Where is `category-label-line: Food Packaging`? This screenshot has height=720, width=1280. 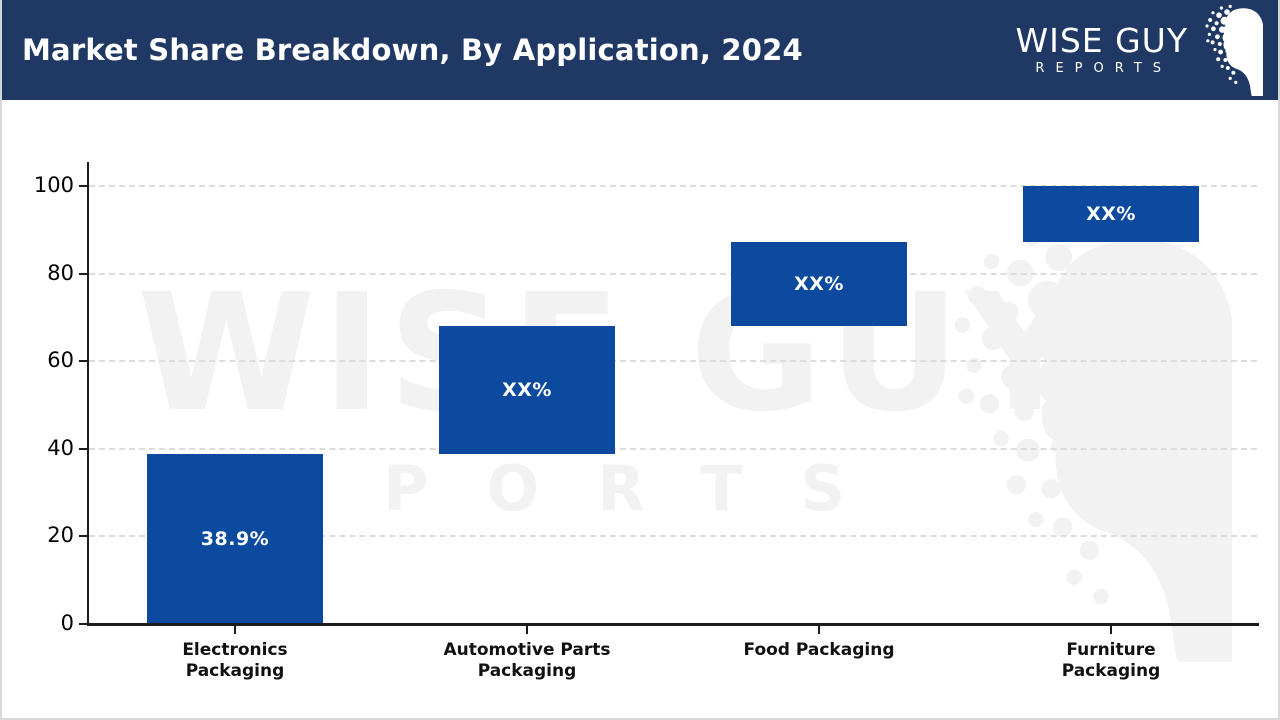
category-label-line: Food Packaging is located at coordinates (819, 650).